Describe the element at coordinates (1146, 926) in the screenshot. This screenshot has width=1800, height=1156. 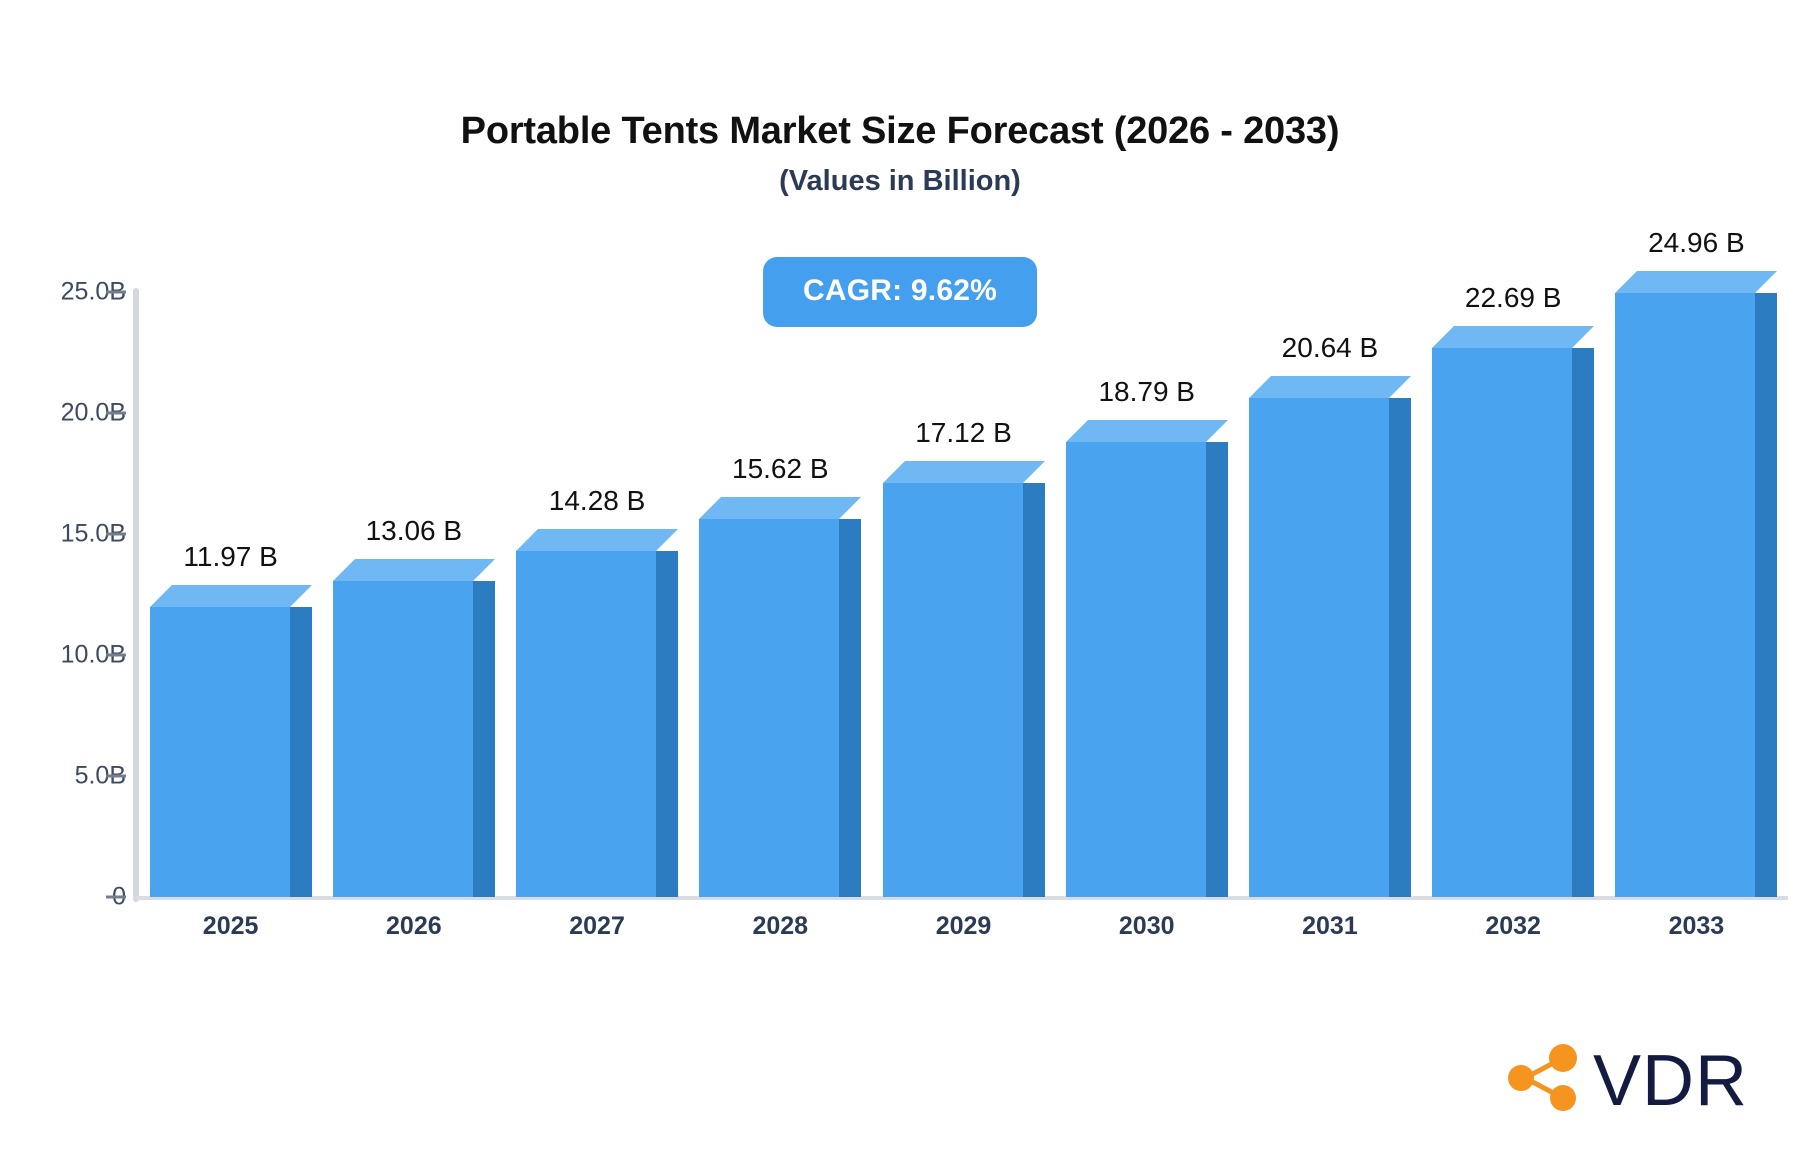
I see `x-tick-label: 2030` at that location.